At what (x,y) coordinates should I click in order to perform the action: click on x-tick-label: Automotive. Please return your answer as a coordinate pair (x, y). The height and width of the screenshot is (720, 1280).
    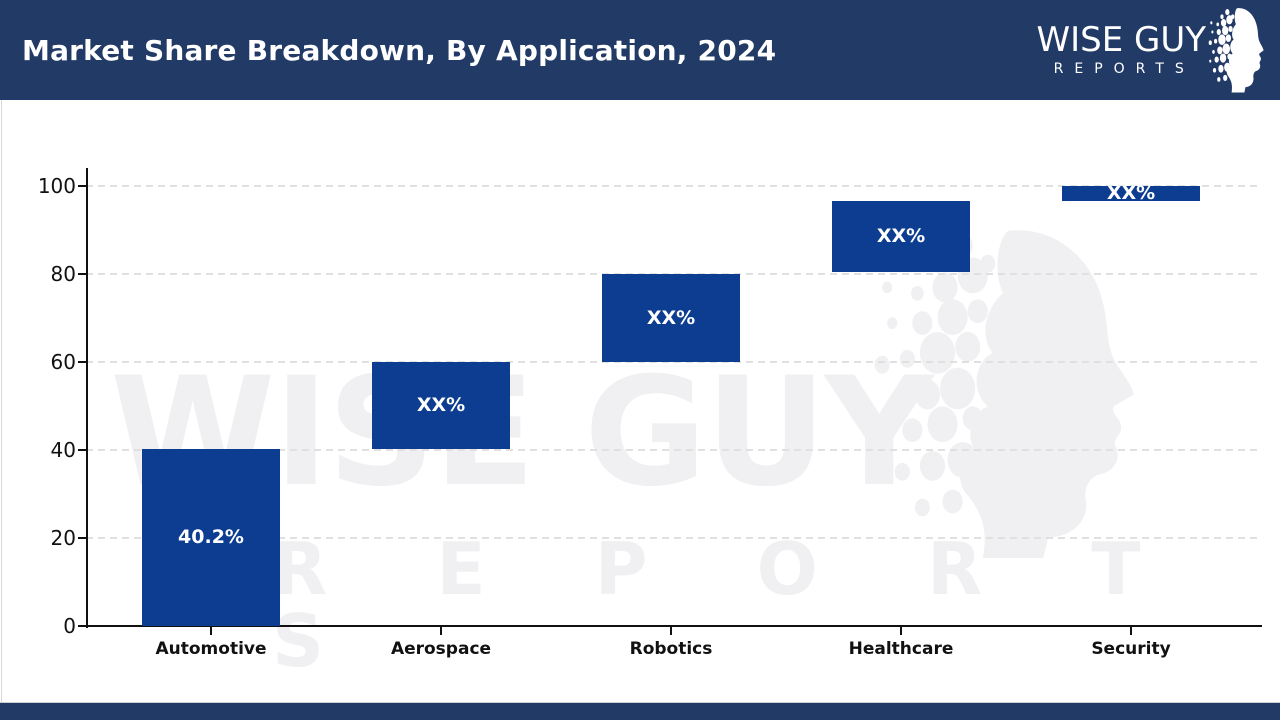
    Looking at the image, I should click on (211, 649).